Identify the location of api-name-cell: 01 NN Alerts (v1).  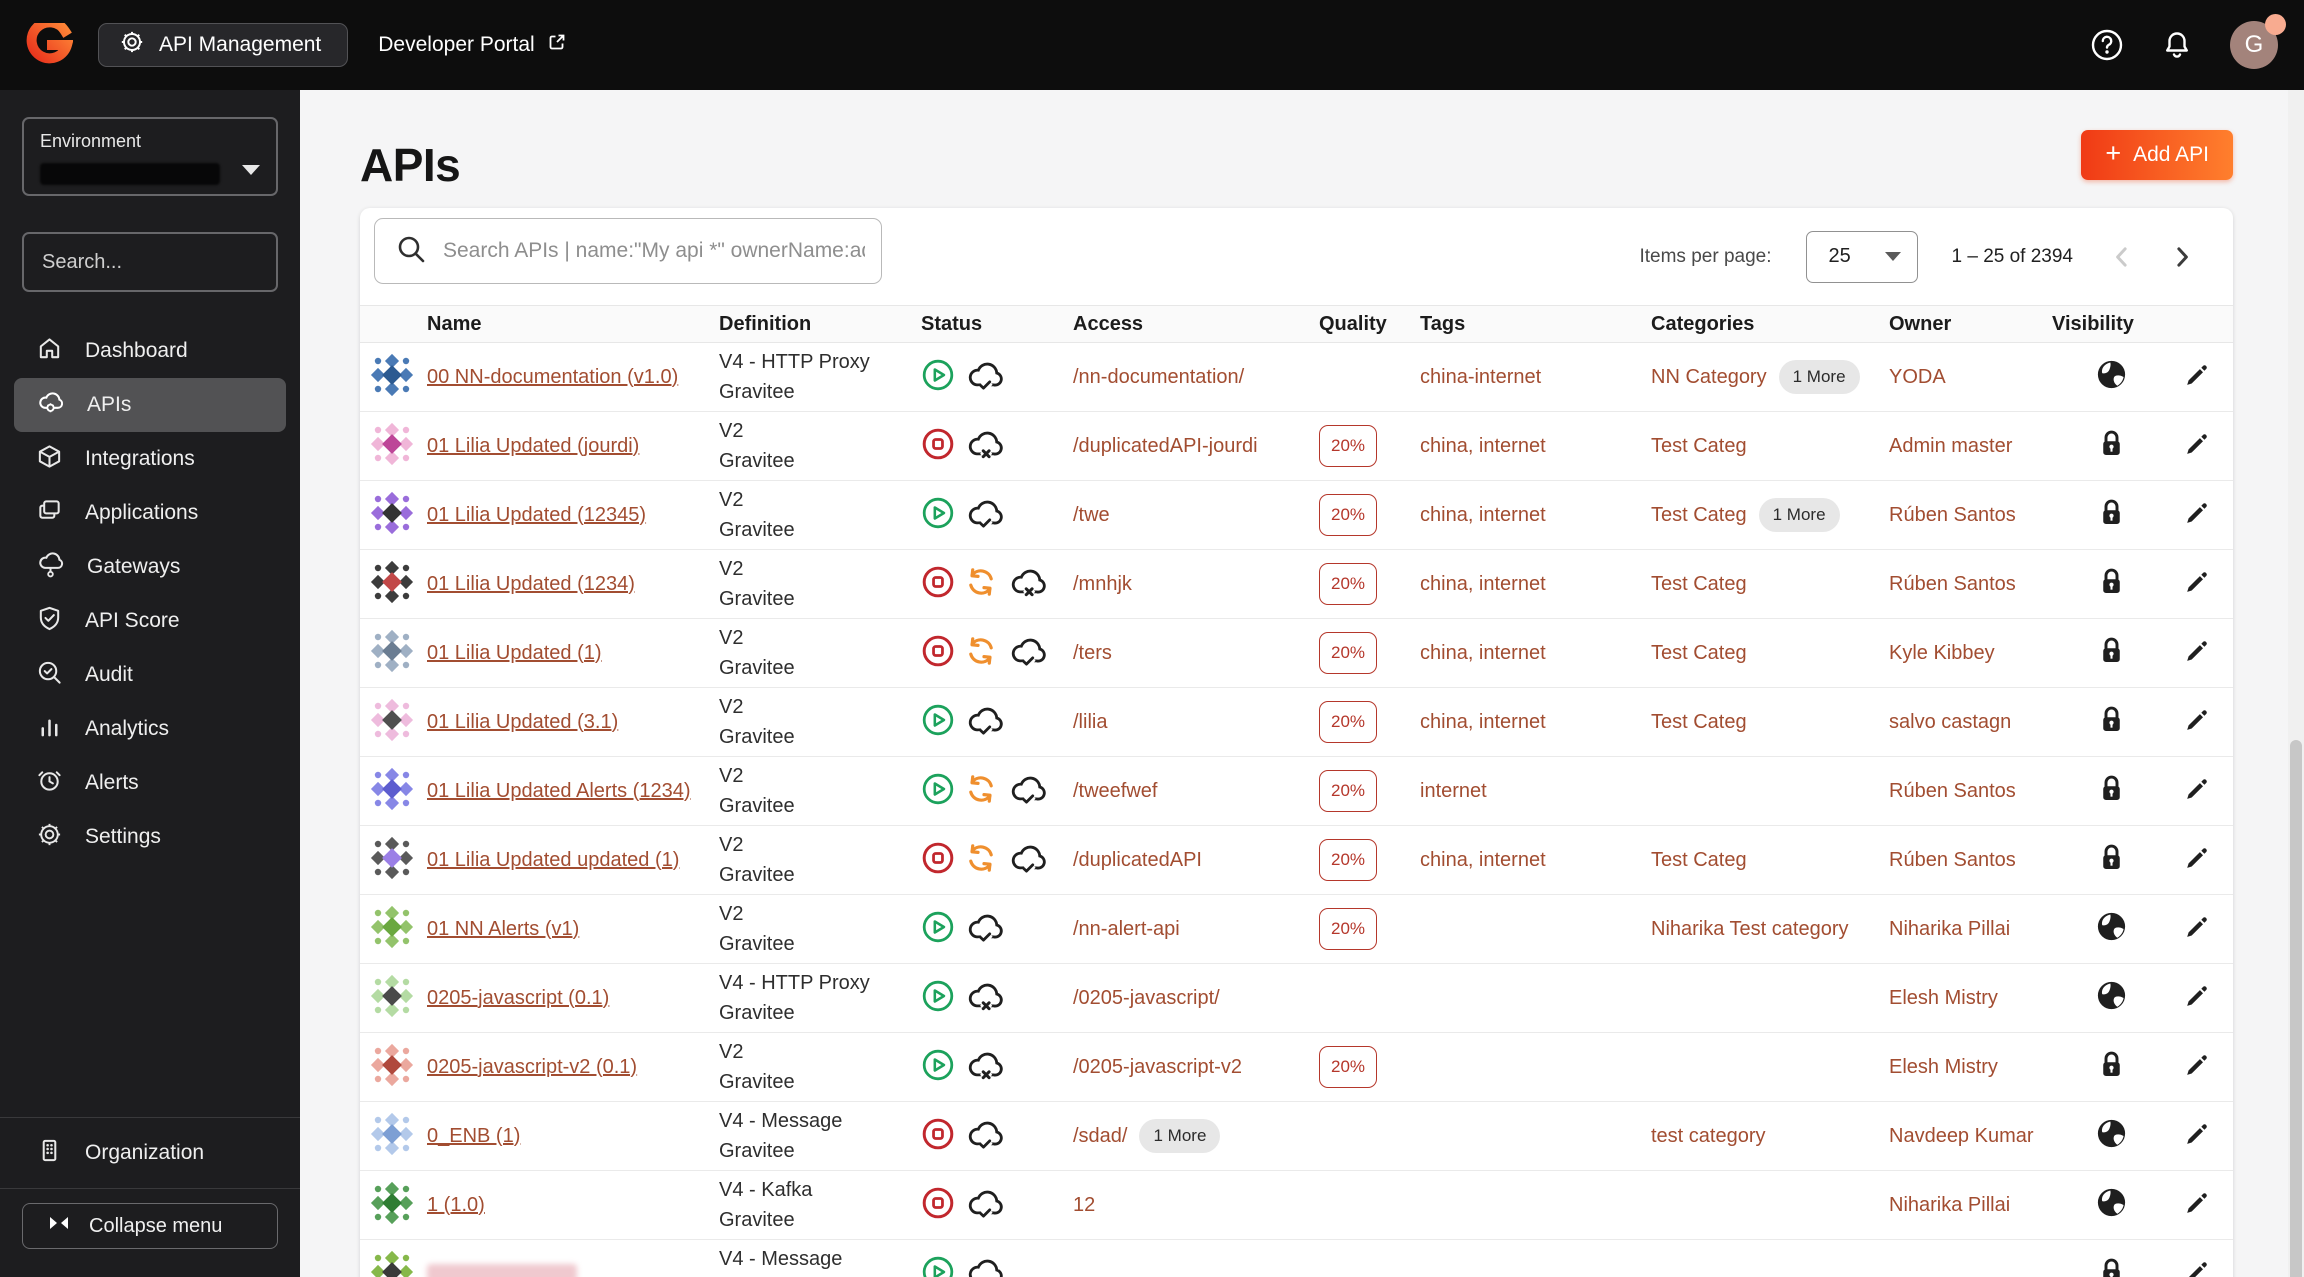
(573, 929).